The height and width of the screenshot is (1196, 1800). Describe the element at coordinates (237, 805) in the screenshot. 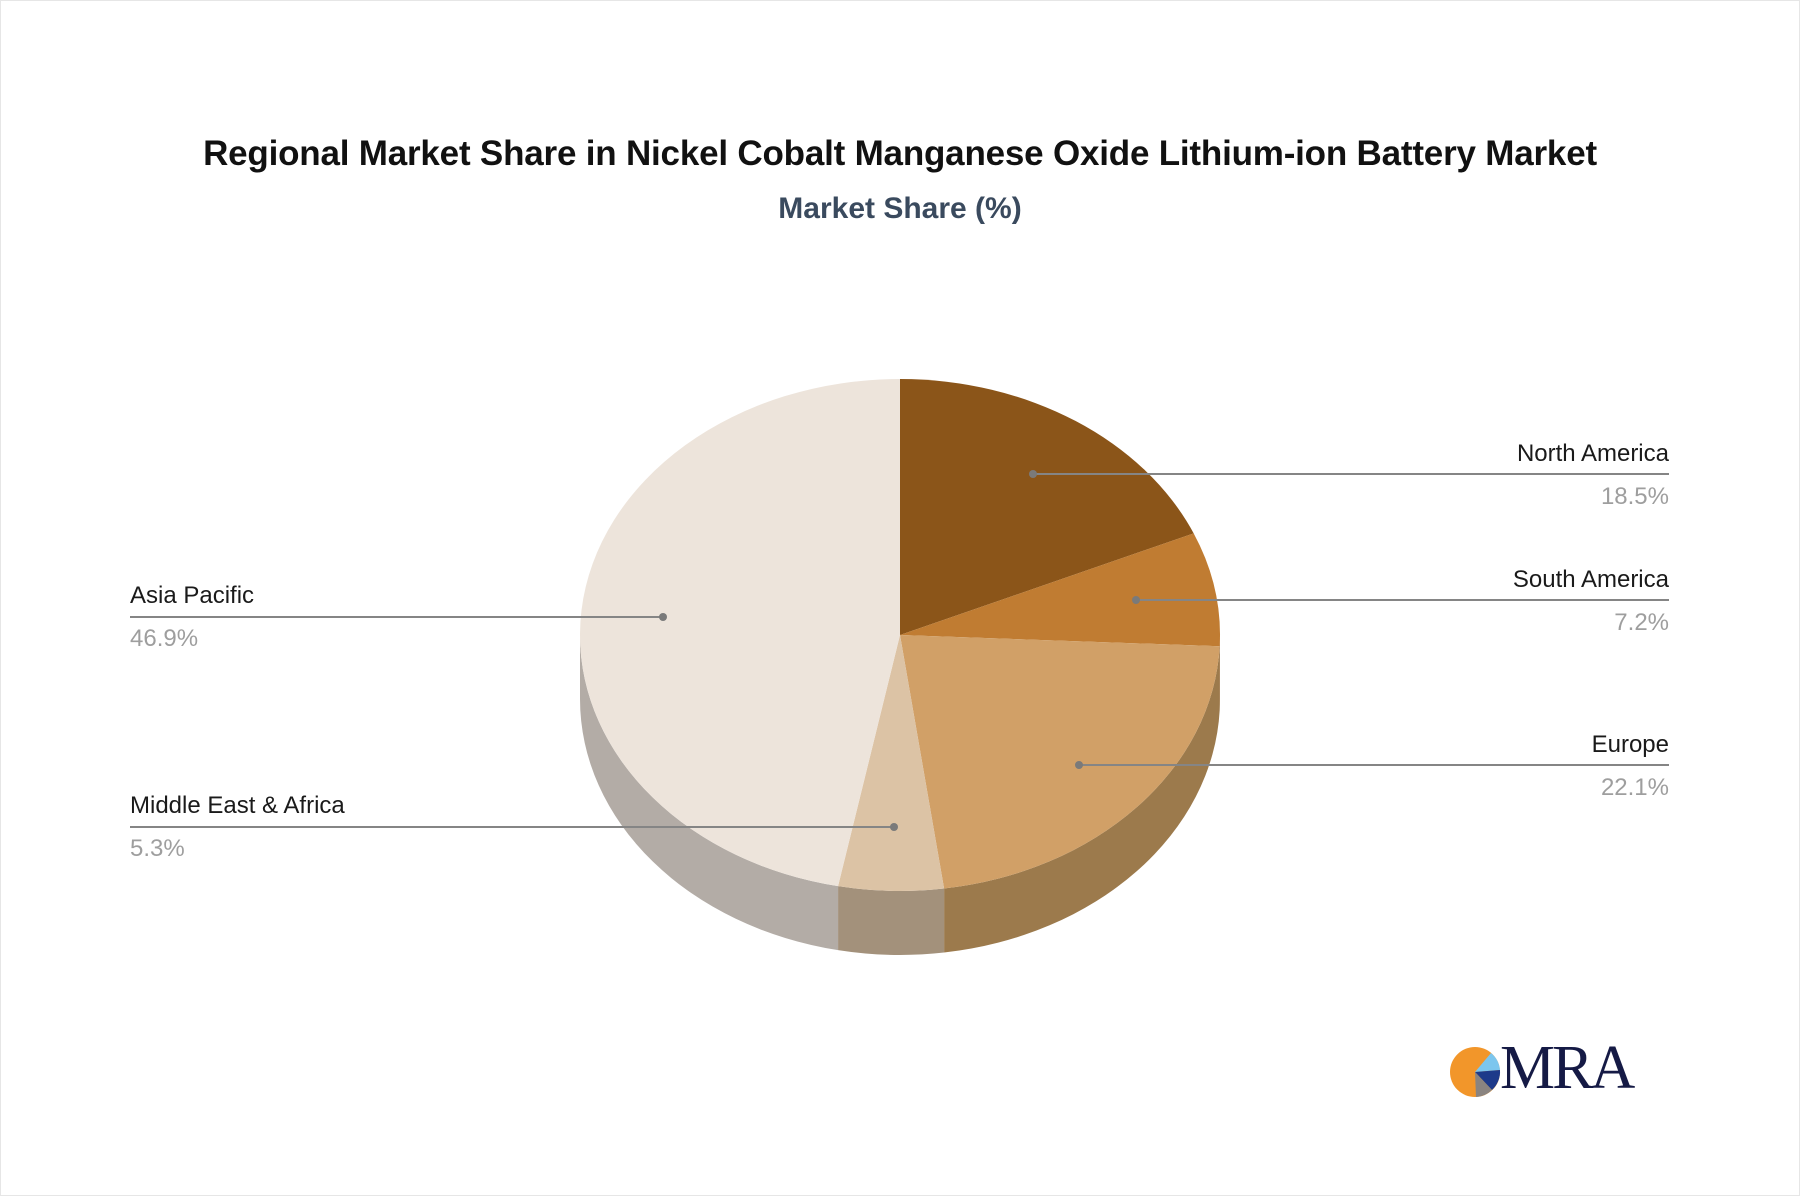

I see `label-middle-east-africa: Middle East & Africa` at that location.